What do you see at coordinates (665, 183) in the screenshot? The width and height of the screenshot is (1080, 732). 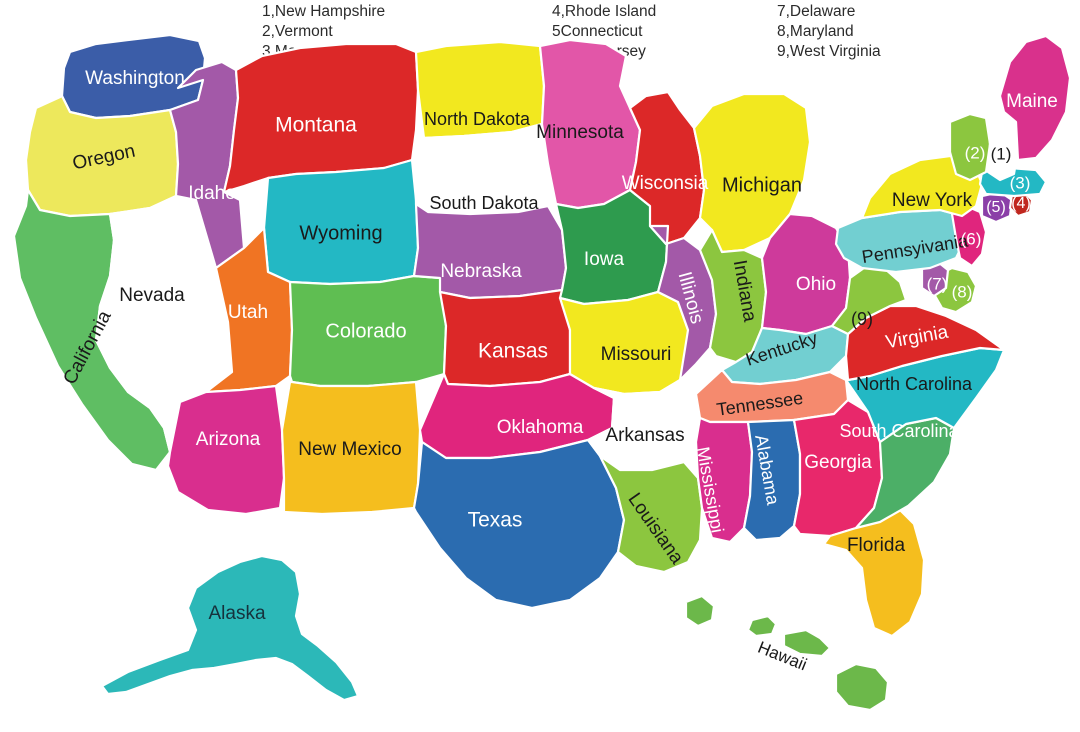 I see `state-label-wisconsin: Wisconsia` at bounding box center [665, 183].